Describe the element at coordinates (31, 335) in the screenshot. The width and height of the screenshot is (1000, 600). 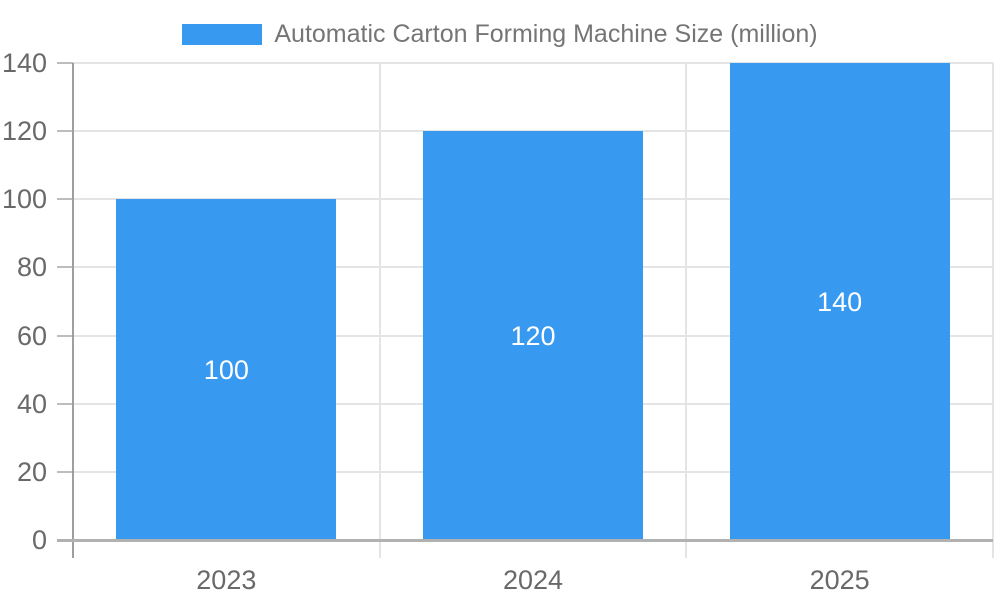
I see `y-axis-label: 60` at that location.